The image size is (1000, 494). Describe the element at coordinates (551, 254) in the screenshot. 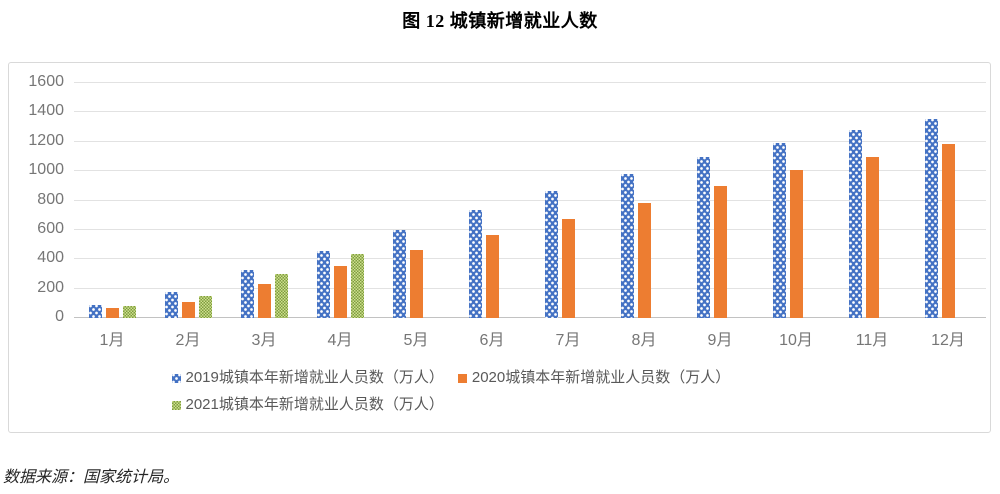

I see `bar-2019-7月` at that location.